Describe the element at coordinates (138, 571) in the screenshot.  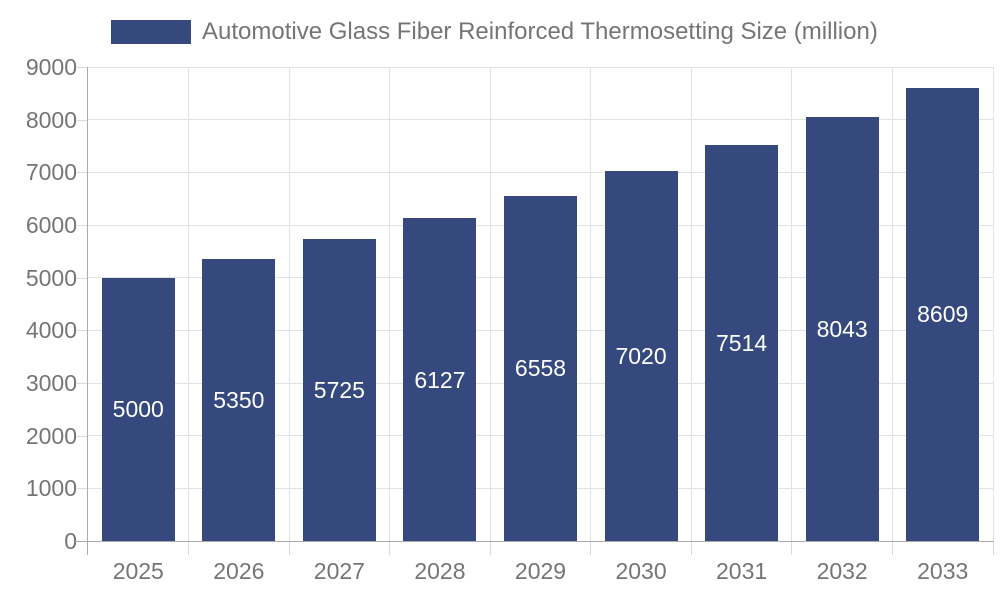
I see `x-axis-label: 2025` at that location.